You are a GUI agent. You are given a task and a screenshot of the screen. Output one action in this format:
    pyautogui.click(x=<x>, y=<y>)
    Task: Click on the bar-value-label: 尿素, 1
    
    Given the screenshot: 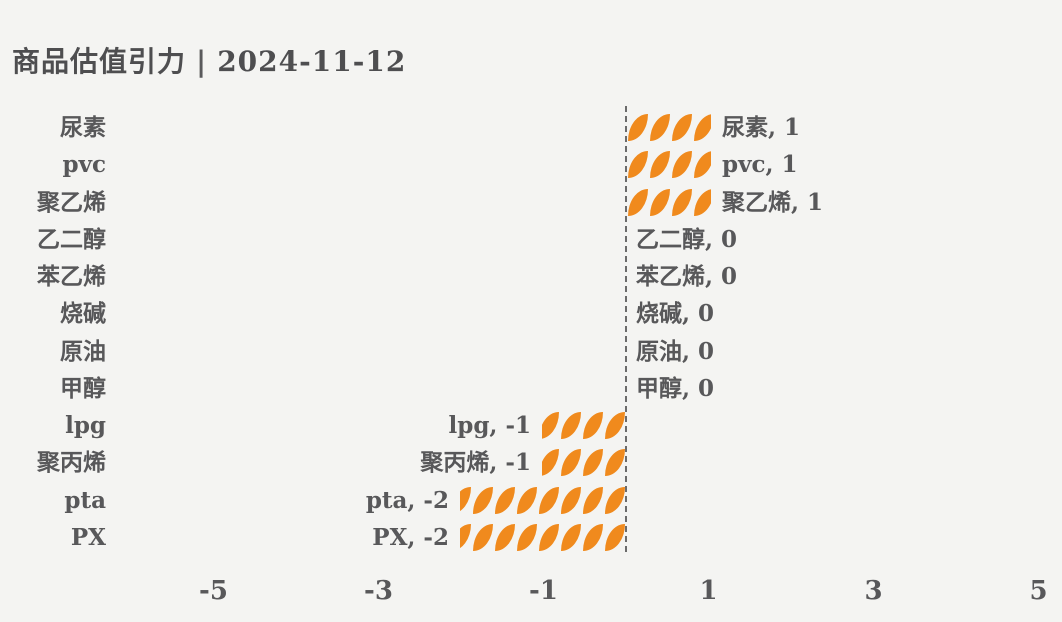 What is the action you would take?
    pyautogui.click(x=761, y=127)
    